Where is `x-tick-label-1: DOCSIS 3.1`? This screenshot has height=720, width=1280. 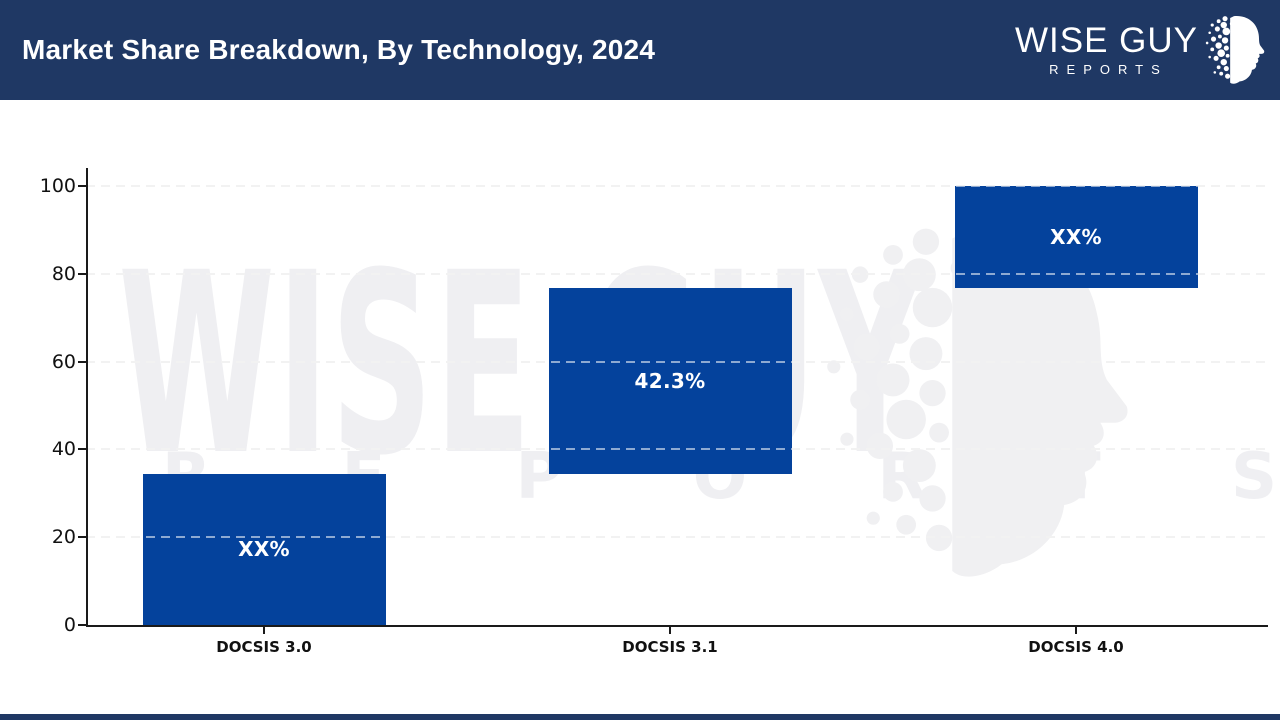
x-tick-label-1: DOCSIS 3.1 is located at coordinates (670, 647).